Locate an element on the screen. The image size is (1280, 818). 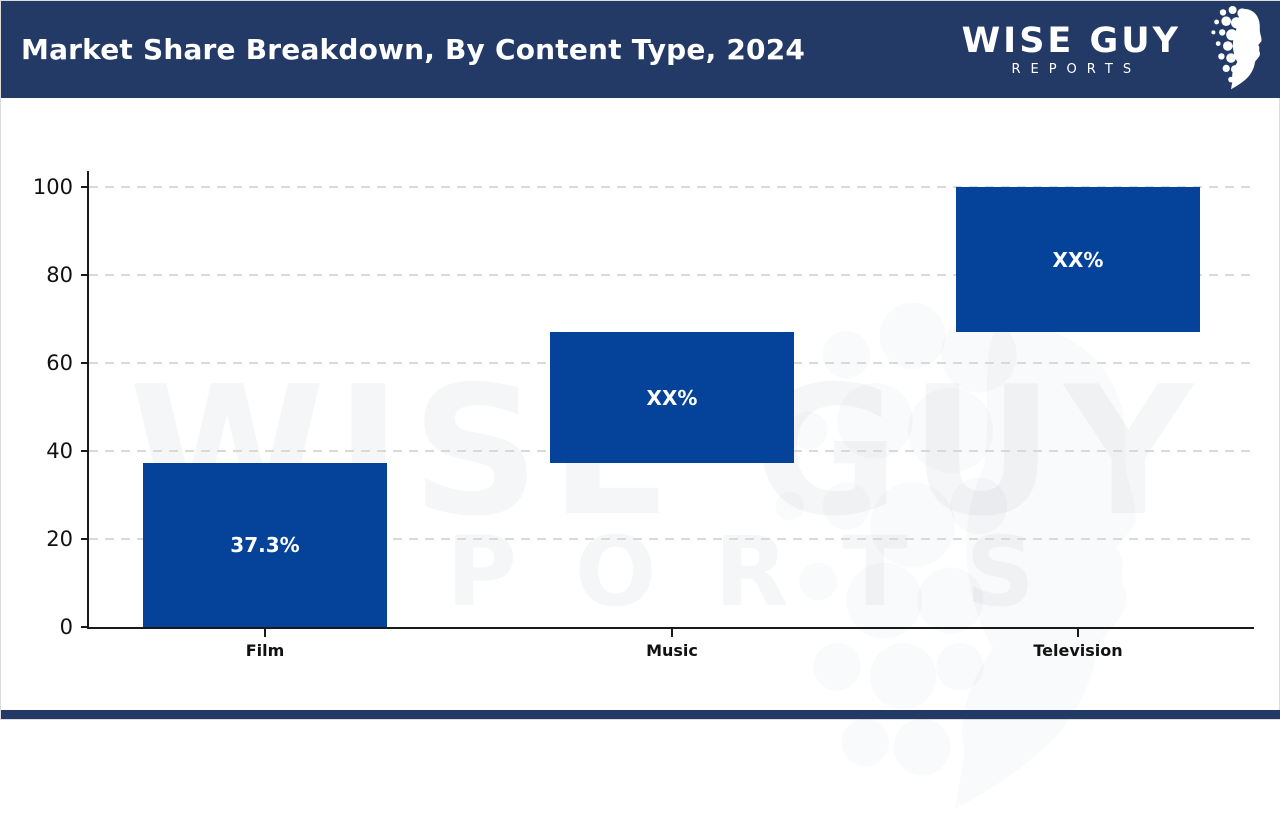
y-tick-label-40: 40 is located at coordinates (59, 451).